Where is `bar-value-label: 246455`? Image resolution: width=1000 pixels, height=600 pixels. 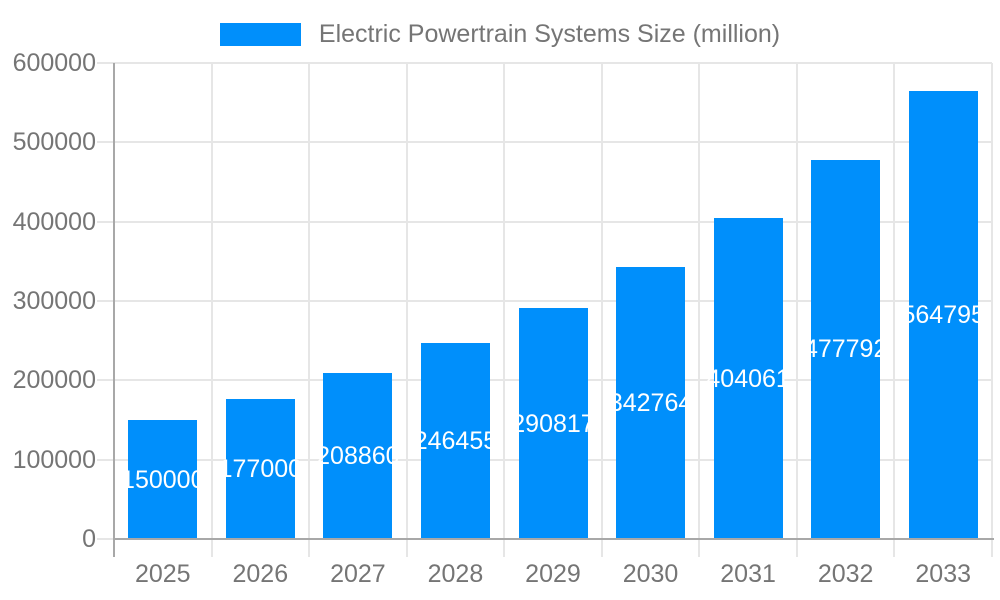
bar-value-label: 246455 is located at coordinates (455, 441).